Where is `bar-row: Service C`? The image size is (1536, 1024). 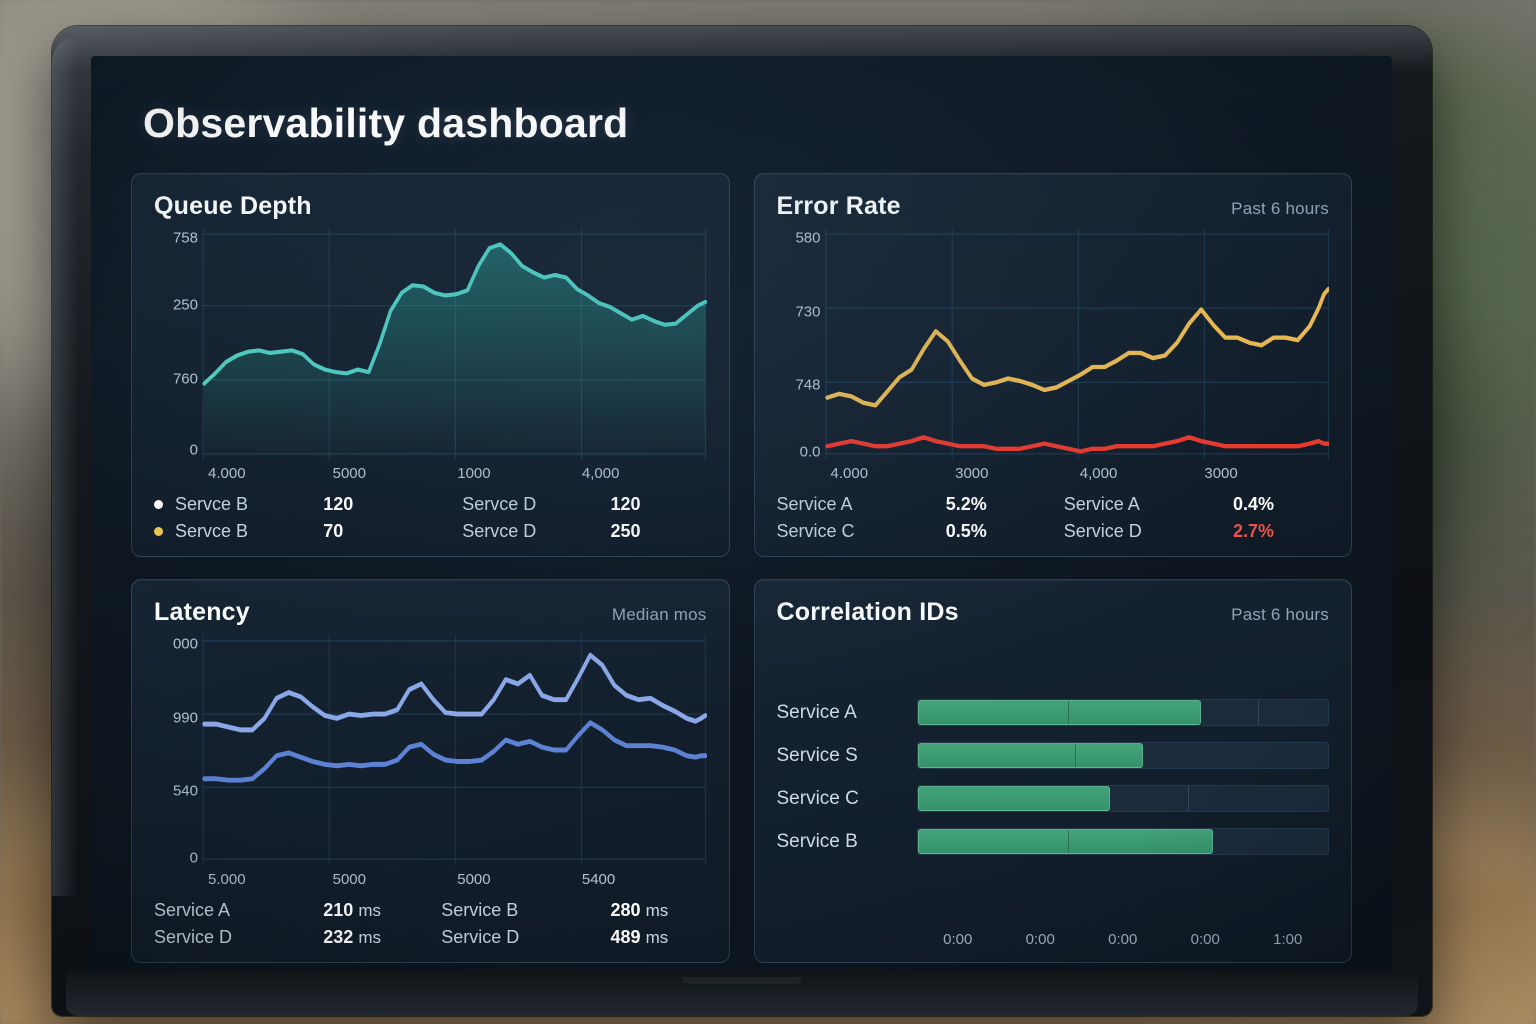
bar-row: Service C is located at coordinates (1053, 798).